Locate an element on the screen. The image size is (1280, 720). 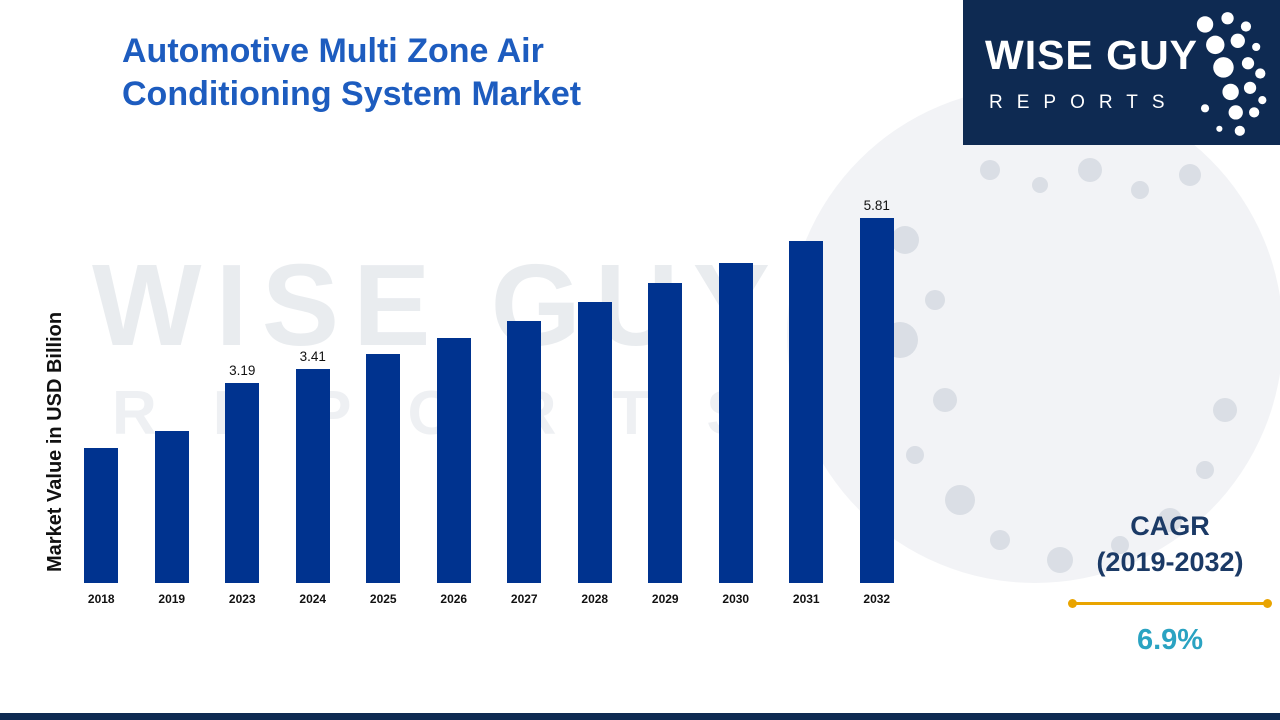
cagr-label: CAGR is located at coordinates (1170, 526).